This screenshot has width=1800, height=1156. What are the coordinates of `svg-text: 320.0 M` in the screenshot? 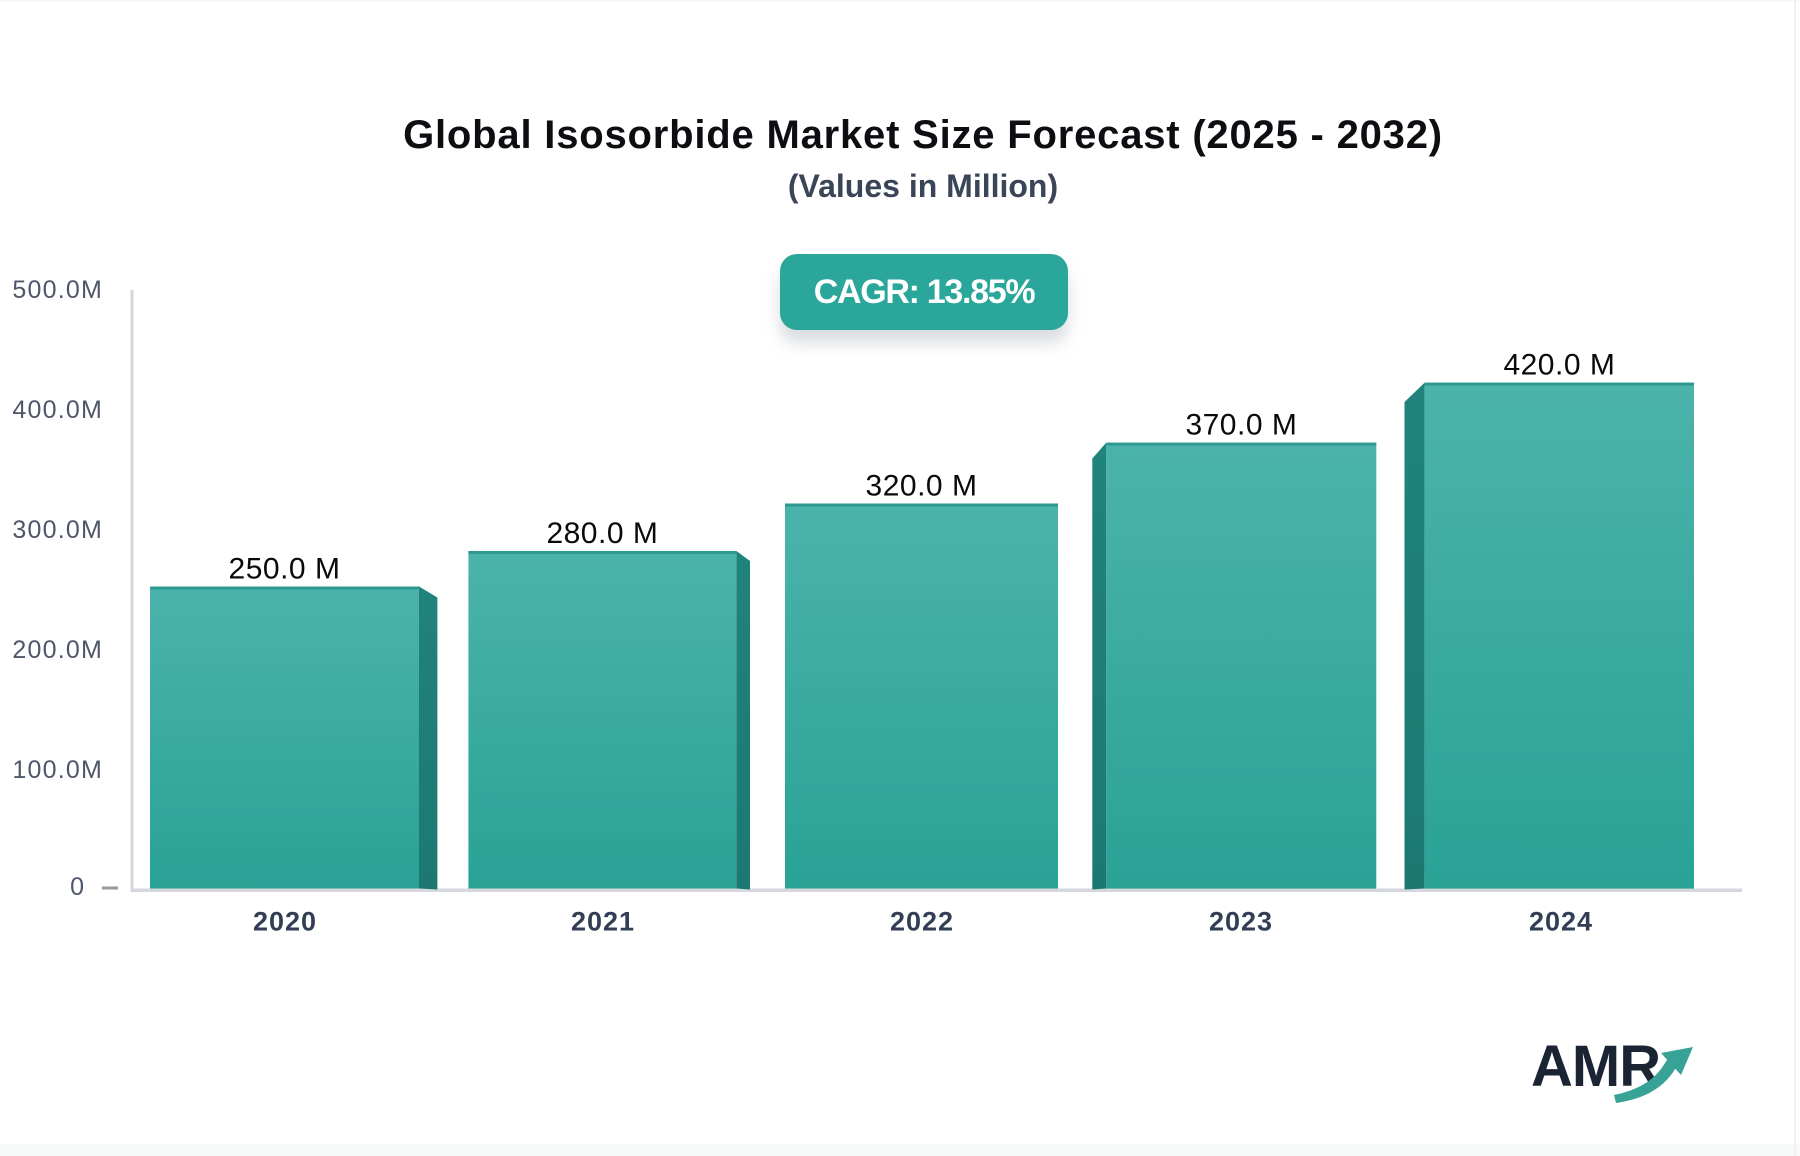 It's located at (922, 485).